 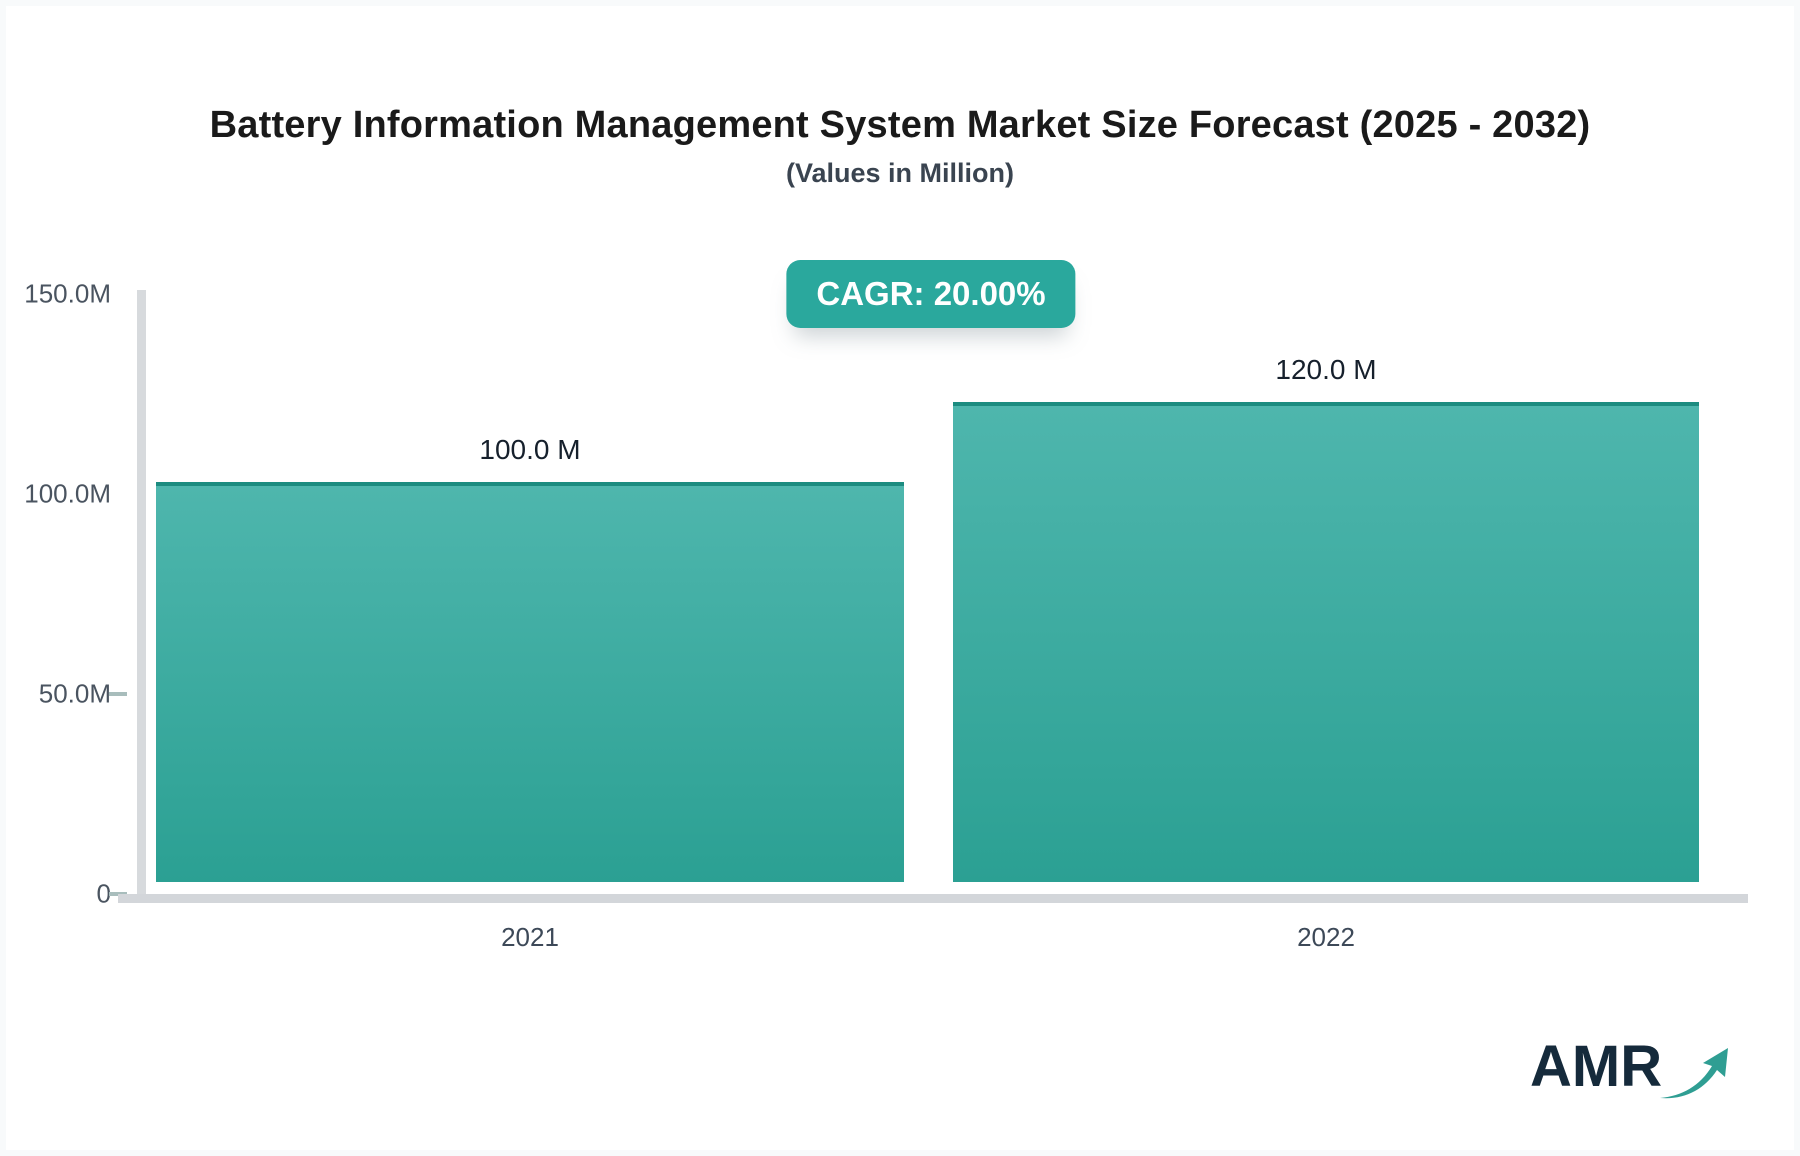 I want to click on y-tick-mark-50m, so click(x=118, y=694).